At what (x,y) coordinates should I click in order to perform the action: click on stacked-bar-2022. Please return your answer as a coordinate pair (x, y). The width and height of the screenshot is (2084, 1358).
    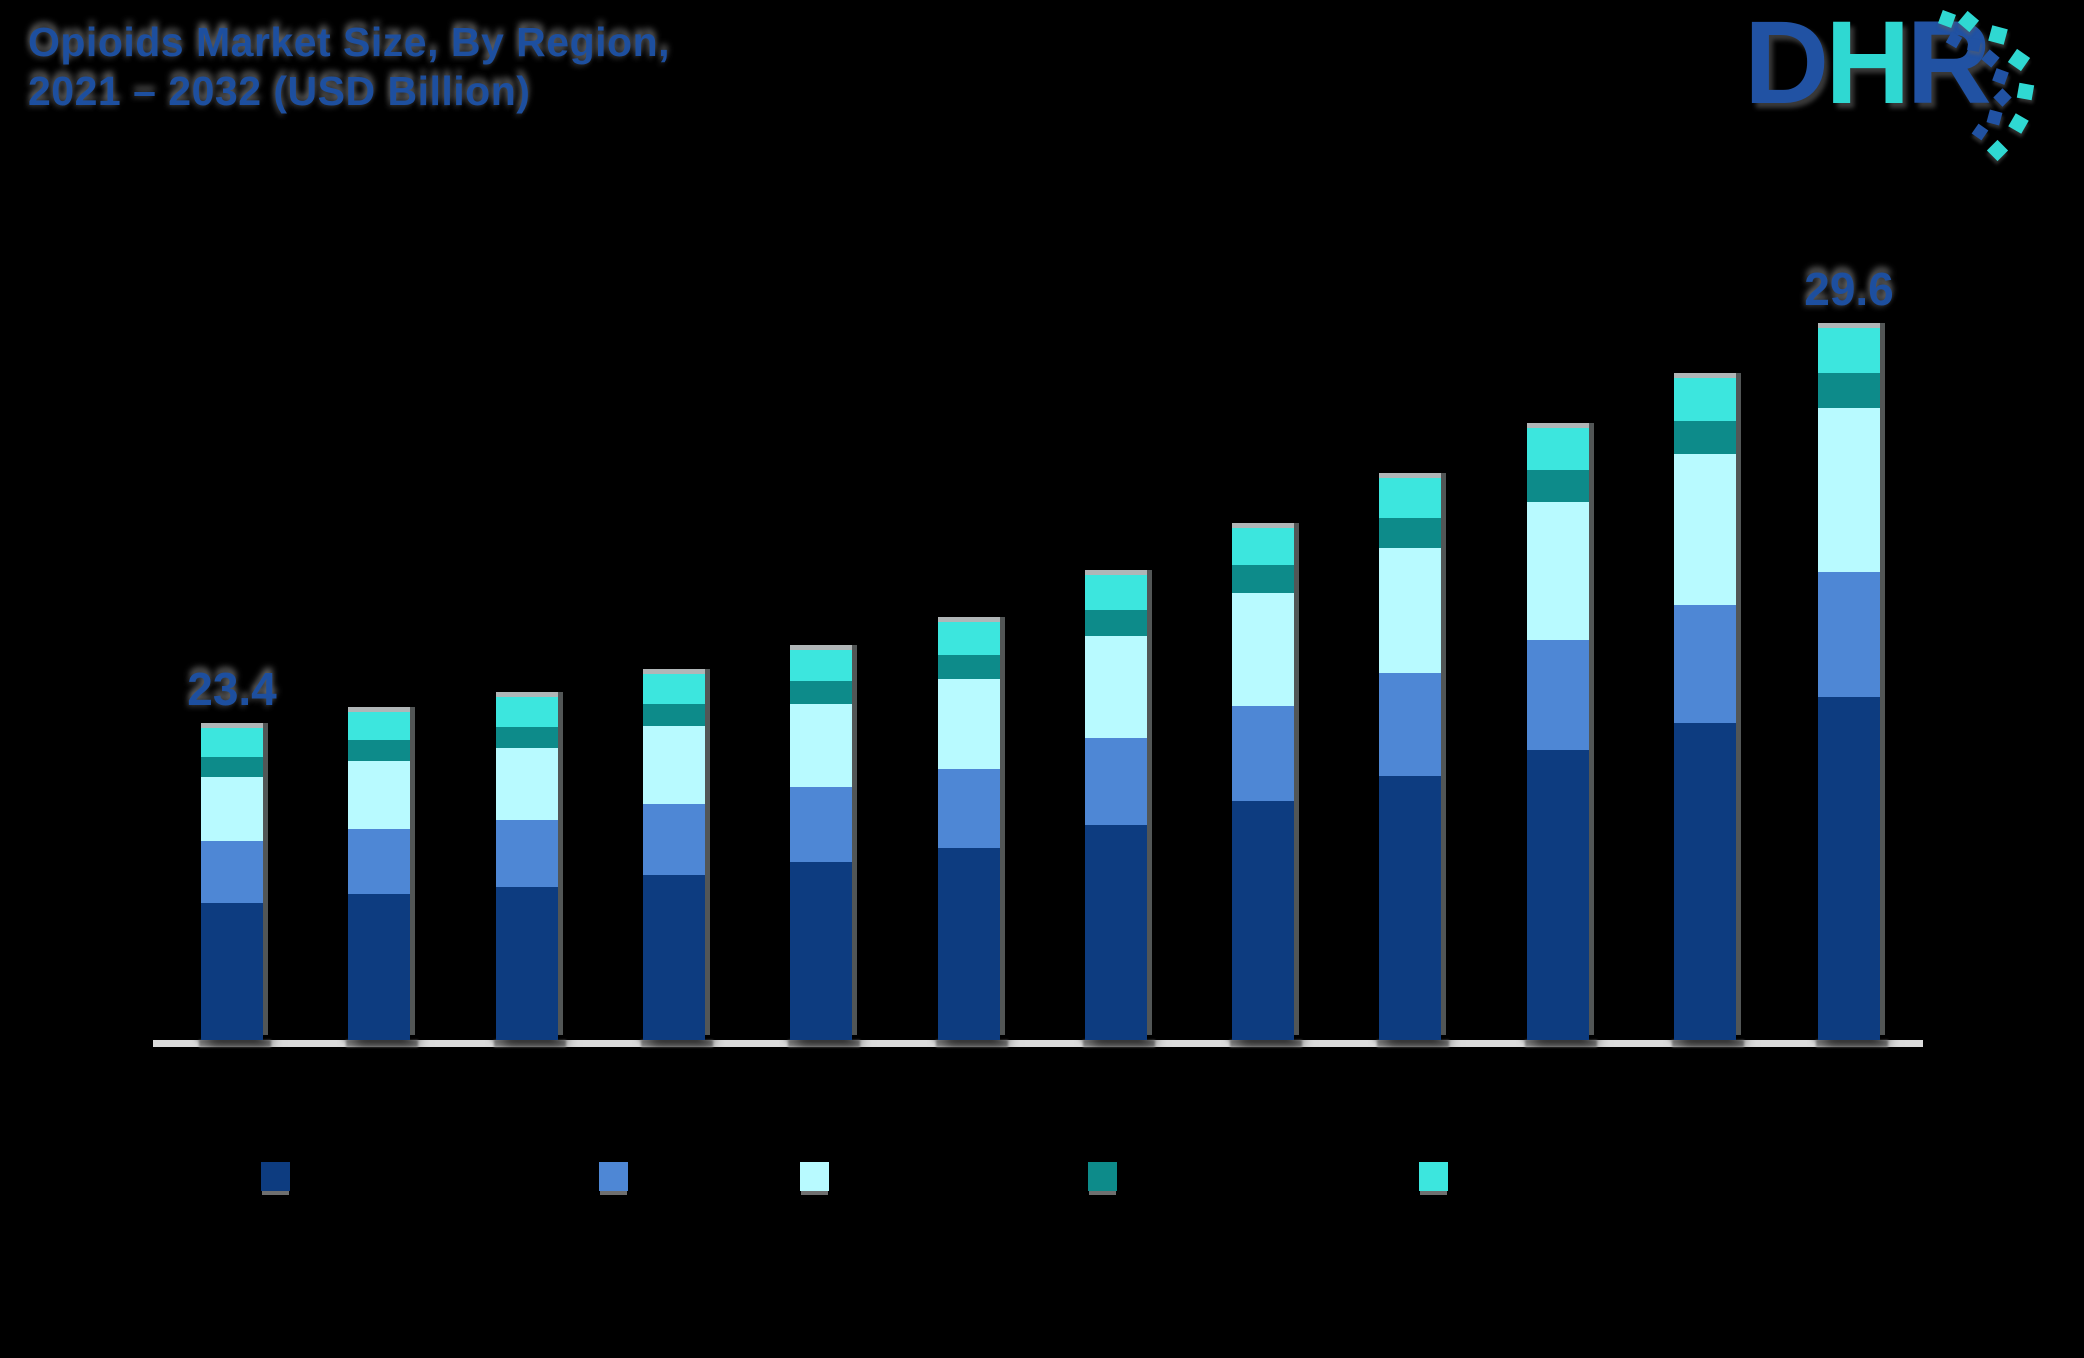
    Looking at the image, I should click on (379, 876).